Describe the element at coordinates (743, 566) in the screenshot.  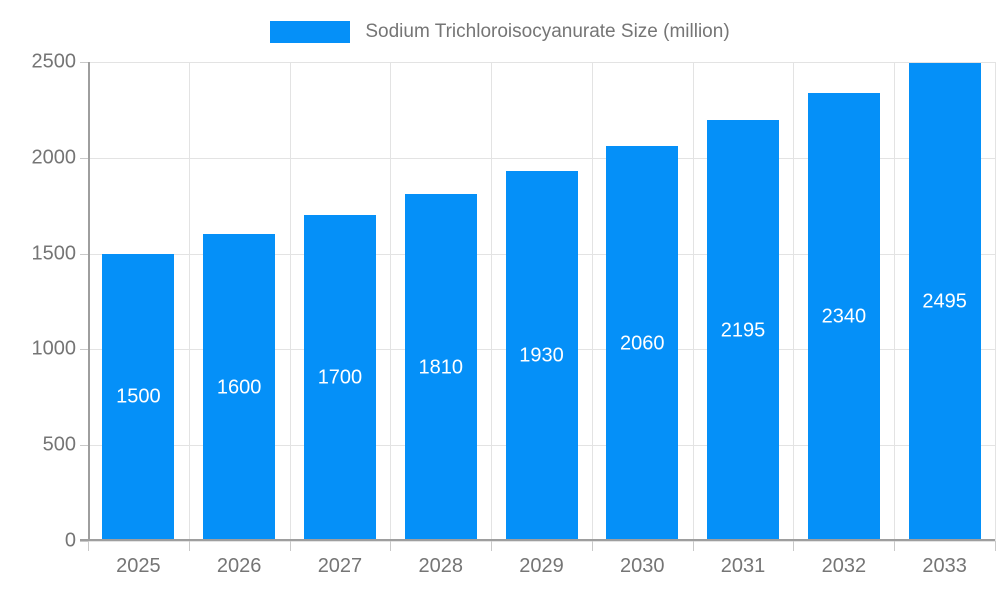
I see `x-tick-label: 2031` at that location.